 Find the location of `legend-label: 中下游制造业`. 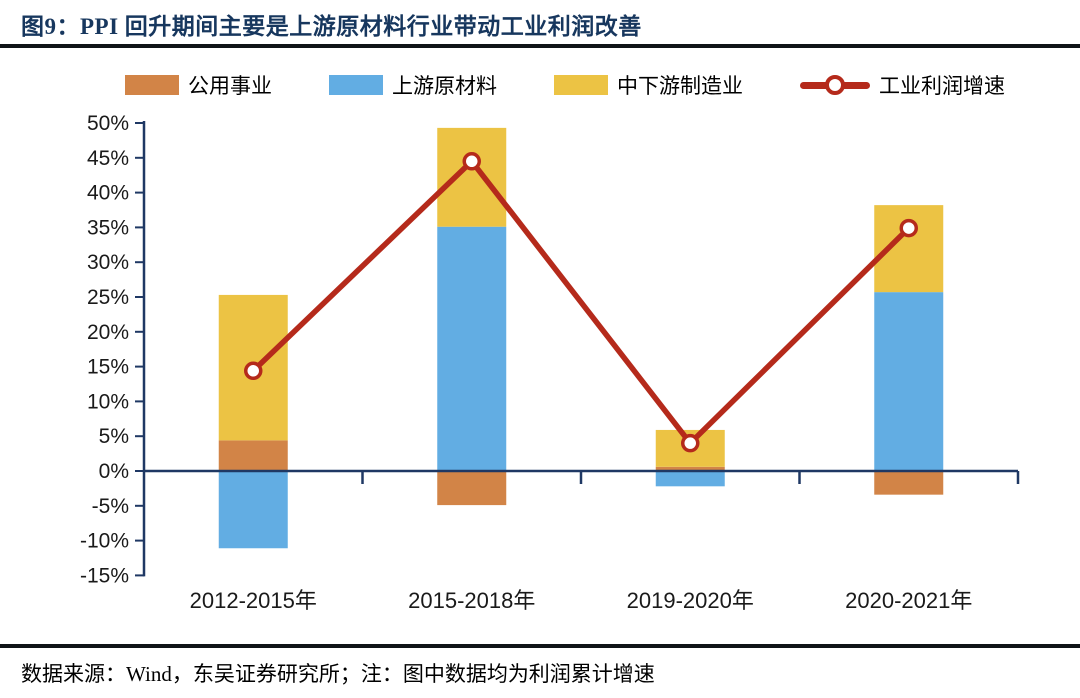

legend-label: 中下游制造业 is located at coordinates (680, 86).